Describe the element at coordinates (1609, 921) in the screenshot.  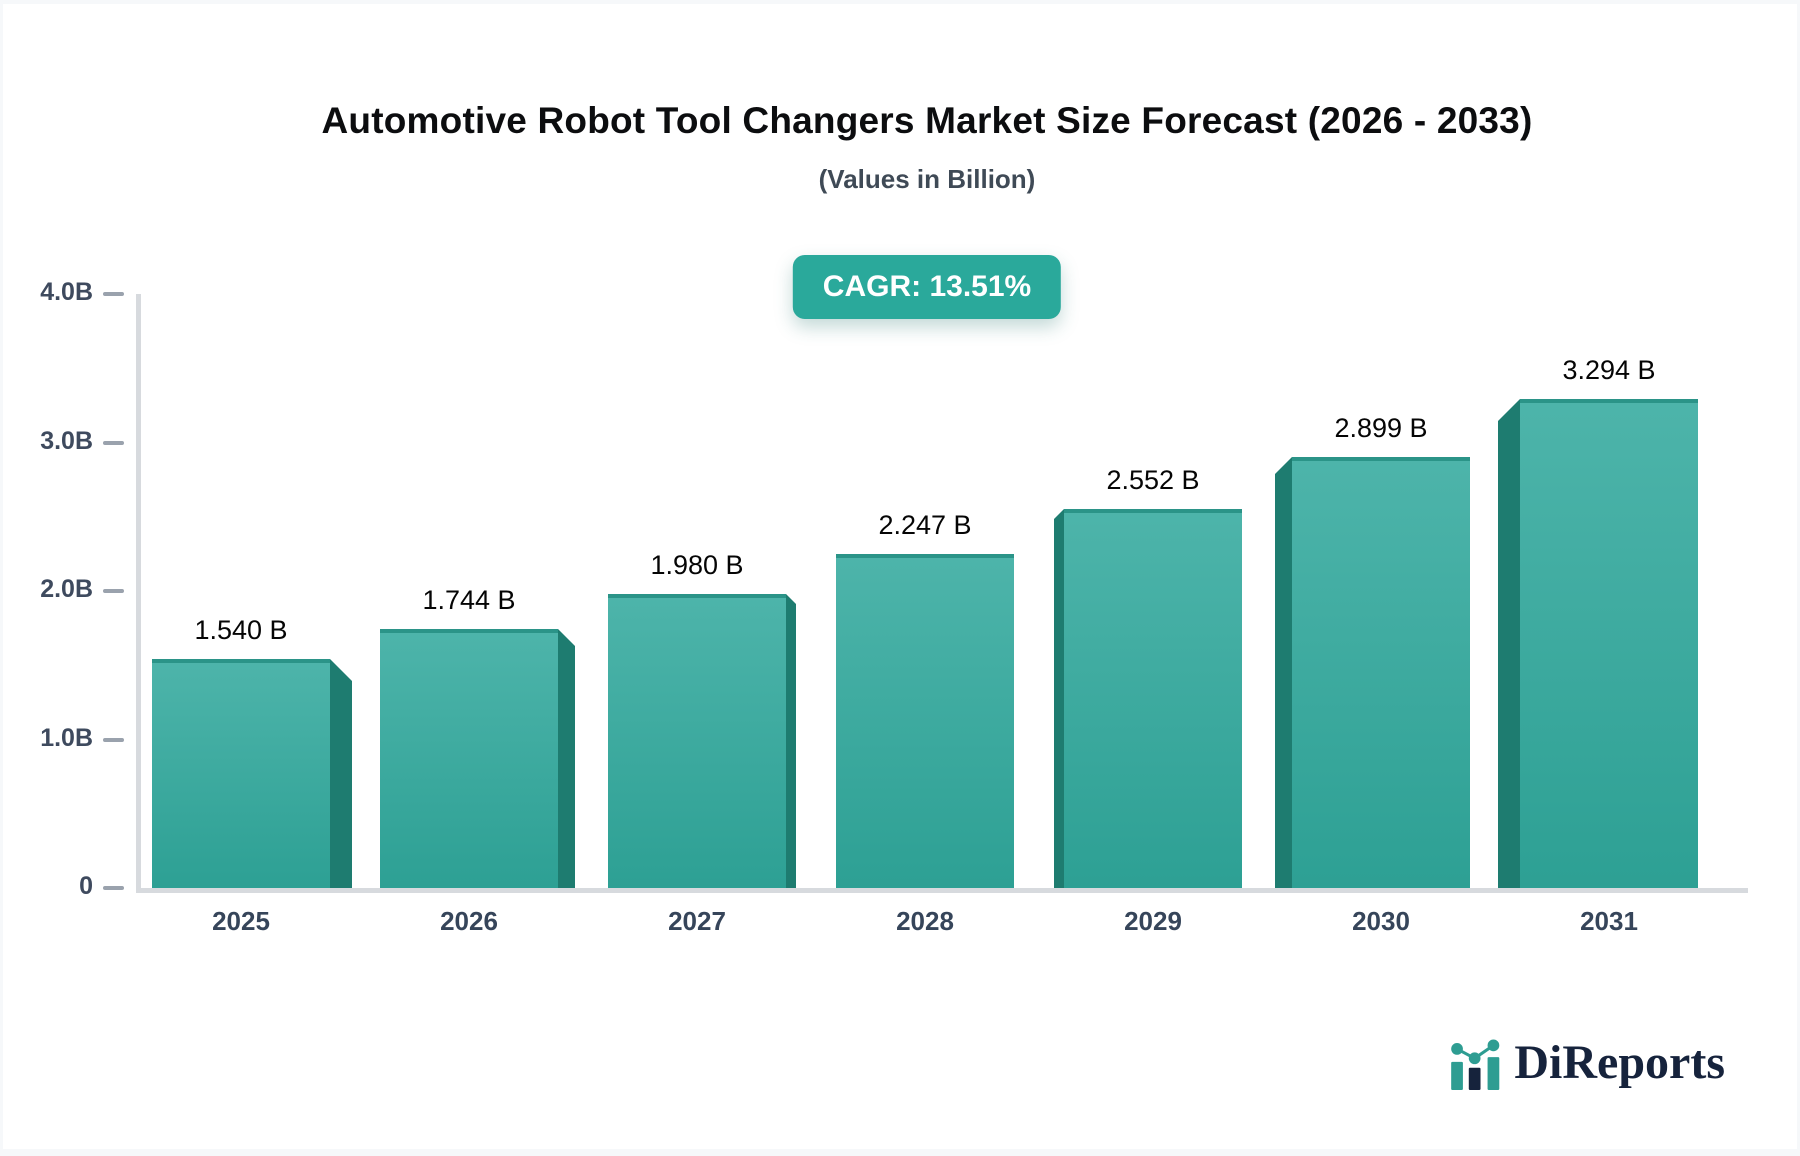
I see `x-axis-label: 2031` at that location.